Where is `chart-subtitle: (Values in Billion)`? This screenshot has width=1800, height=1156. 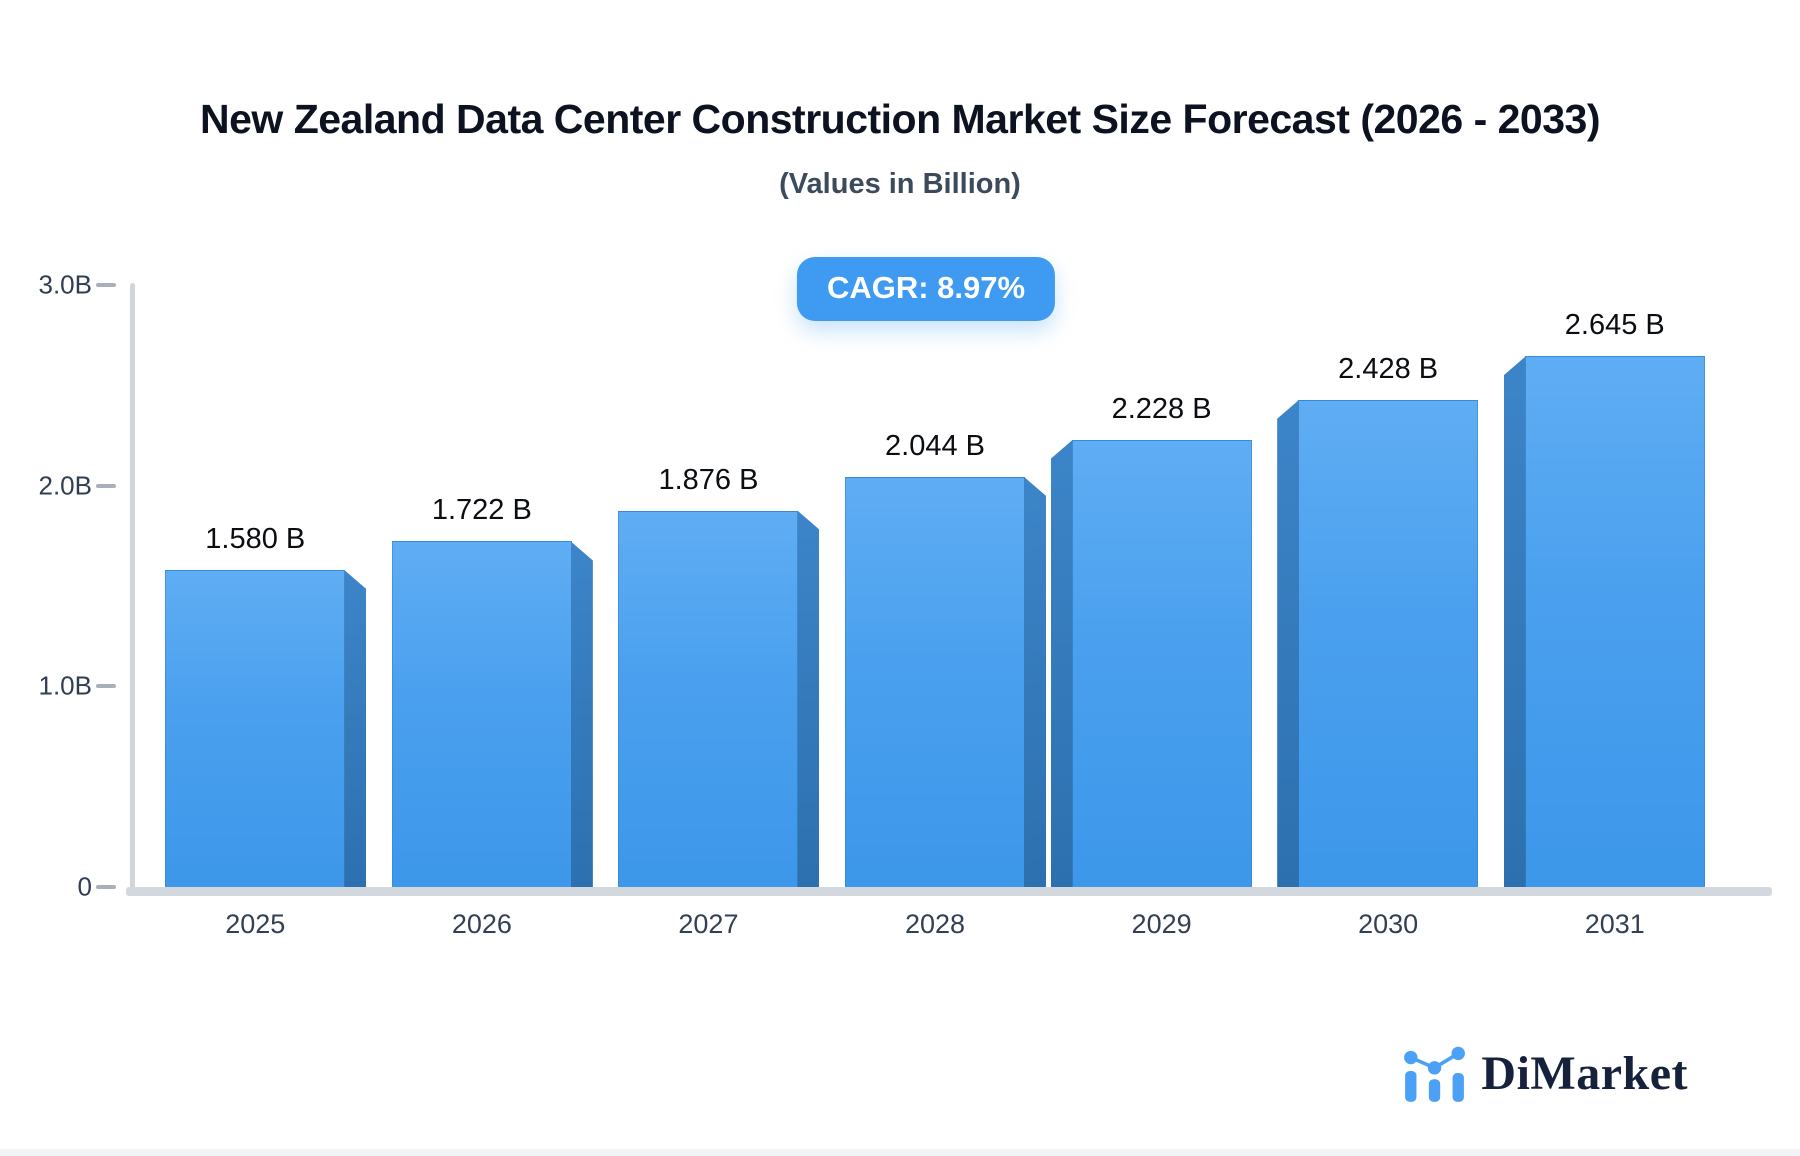 chart-subtitle: (Values in Billion) is located at coordinates (900, 184).